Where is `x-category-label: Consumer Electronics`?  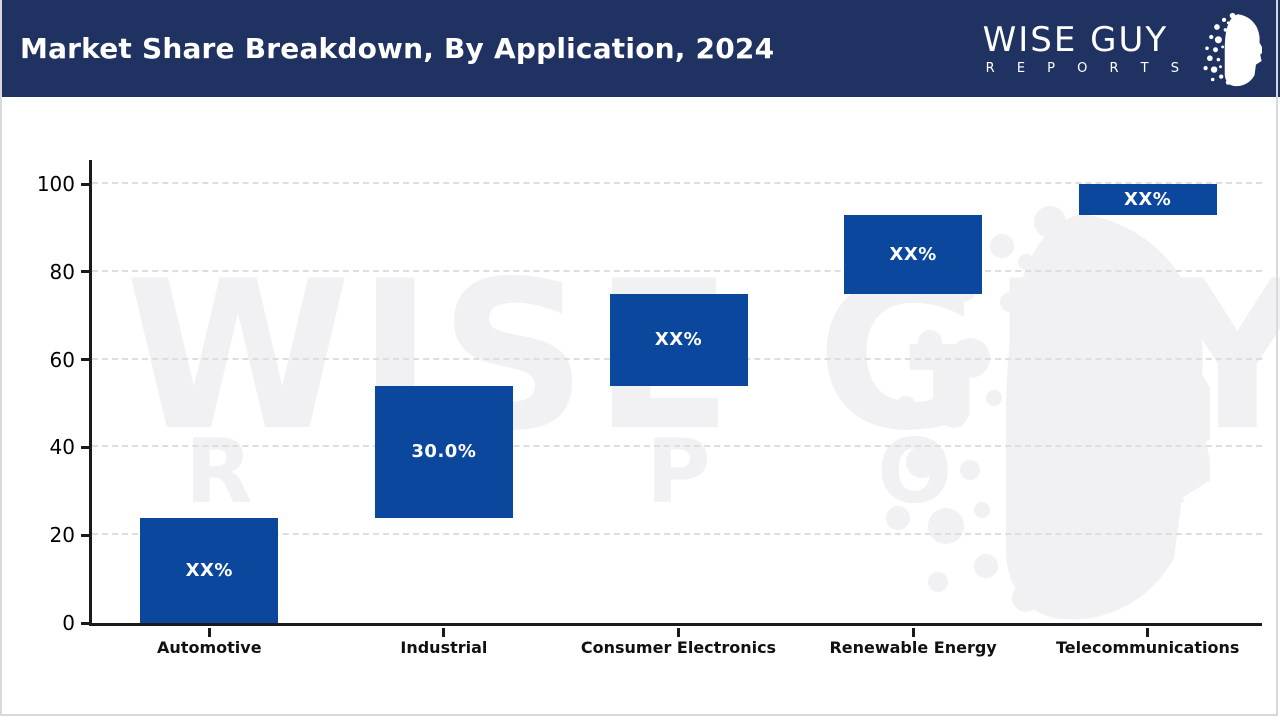
x-category-label: Consumer Electronics is located at coordinates (678, 647).